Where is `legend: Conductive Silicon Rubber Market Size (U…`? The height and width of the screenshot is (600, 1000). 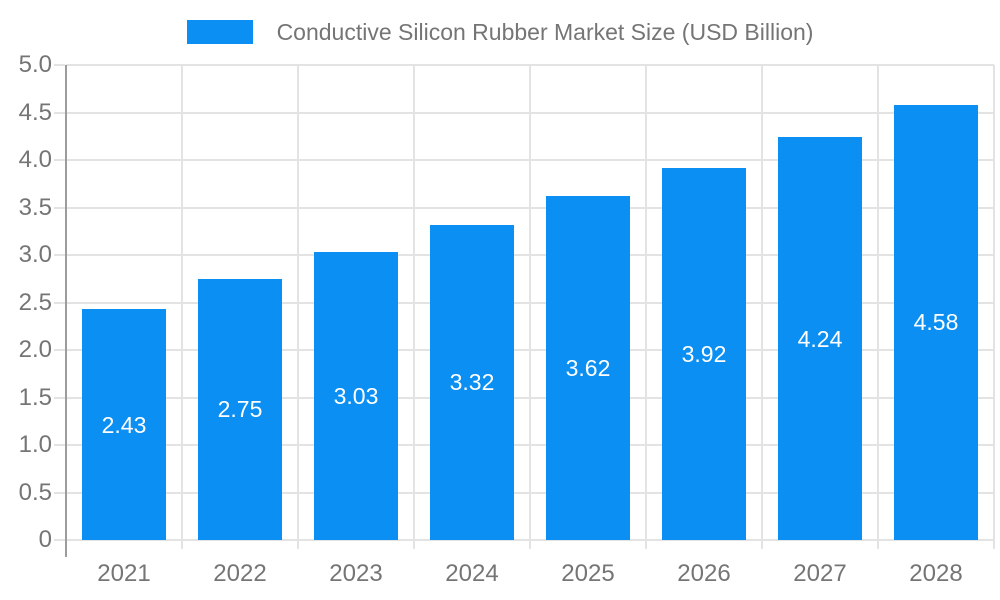 legend: Conductive Silicon Rubber Market Size (U… is located at coordinates (500, 32).